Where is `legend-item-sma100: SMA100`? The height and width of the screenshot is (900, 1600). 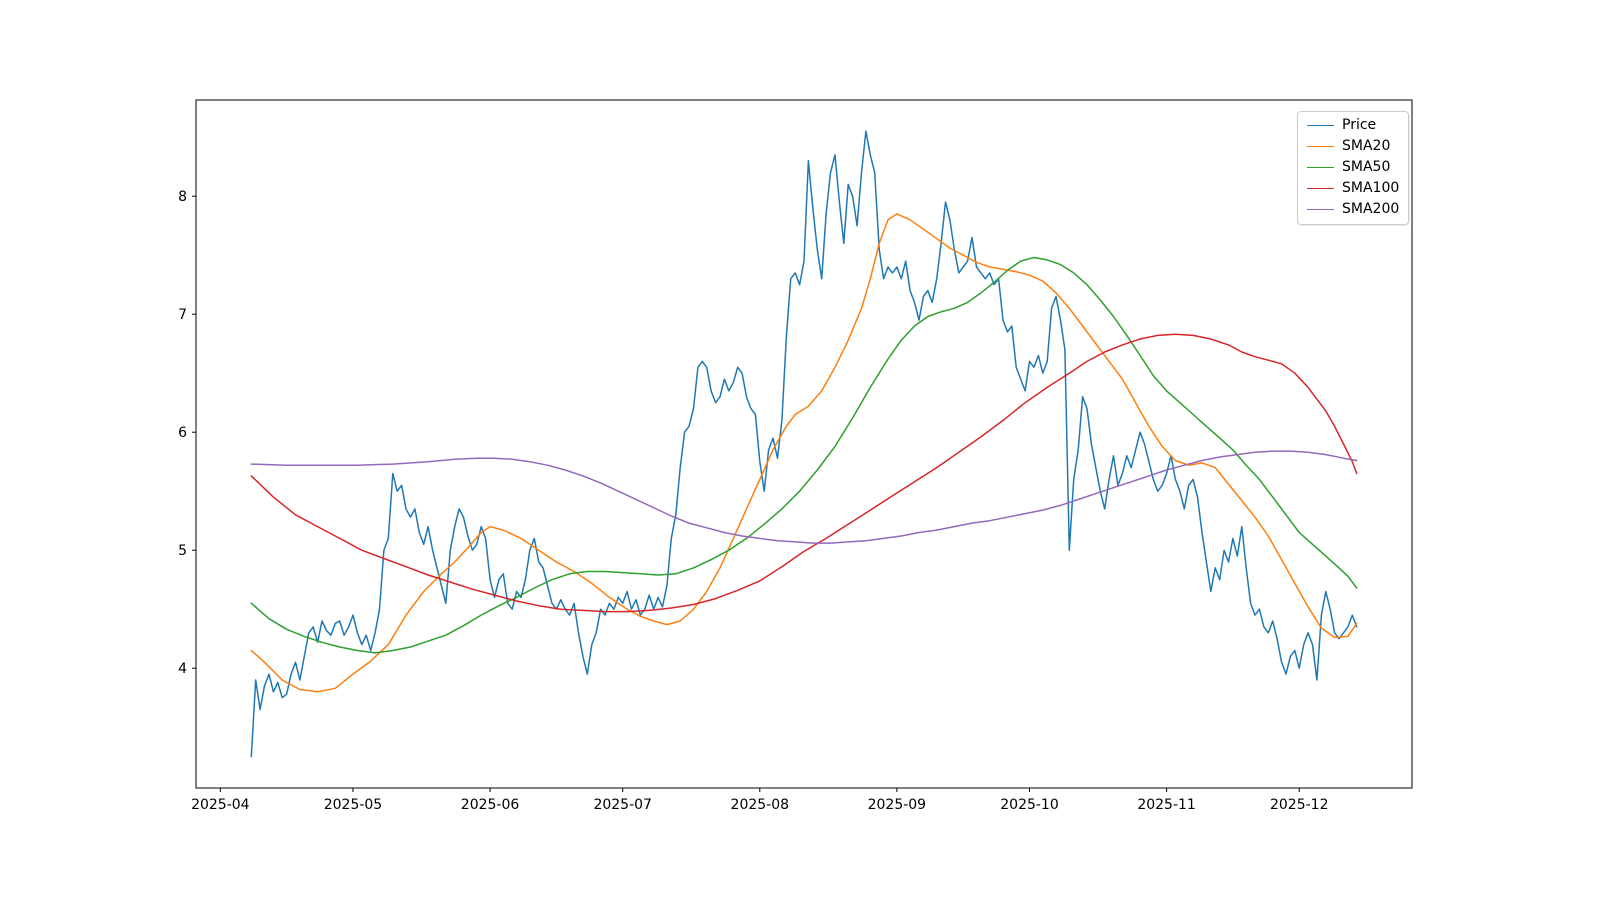
legend-item-sma100: SMA100 is located at coordinates (1353, 188).